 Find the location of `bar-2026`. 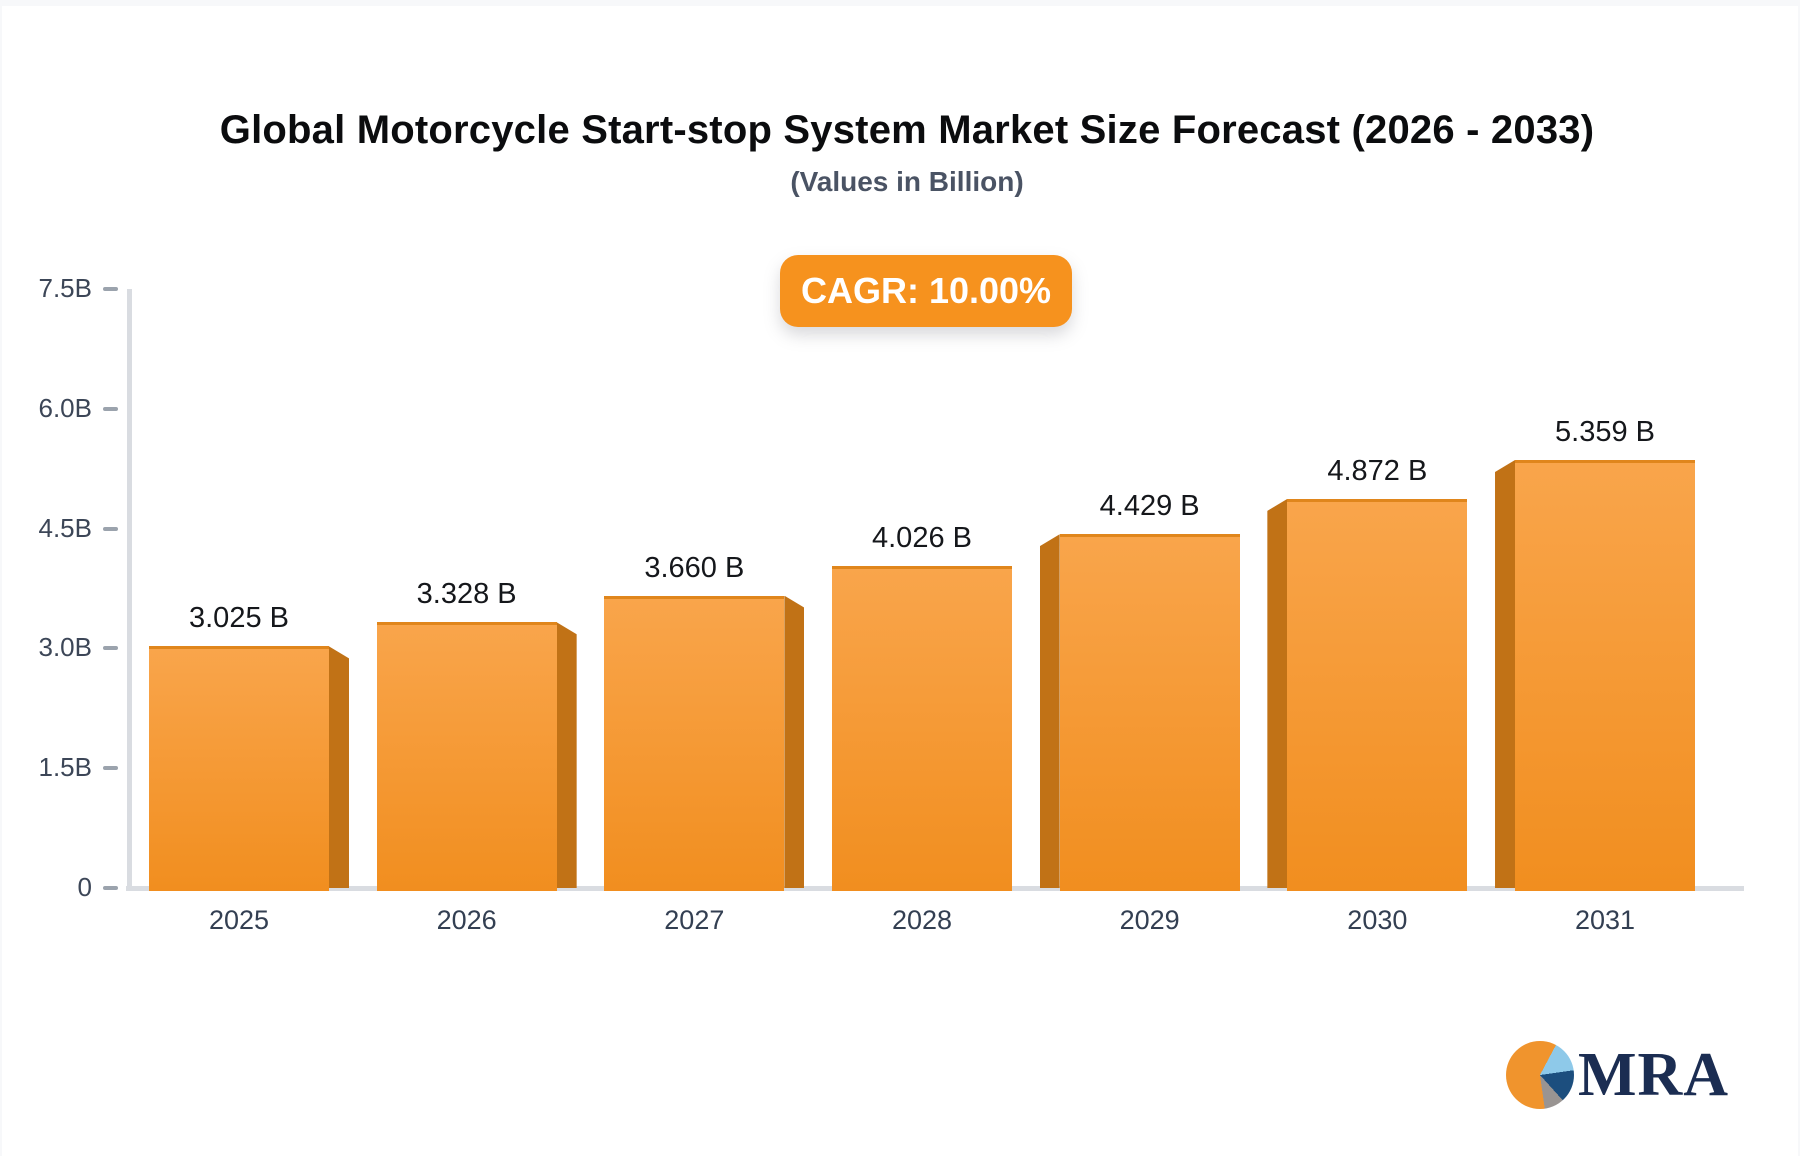

bar-2026 is located at coordinates (466, 756).